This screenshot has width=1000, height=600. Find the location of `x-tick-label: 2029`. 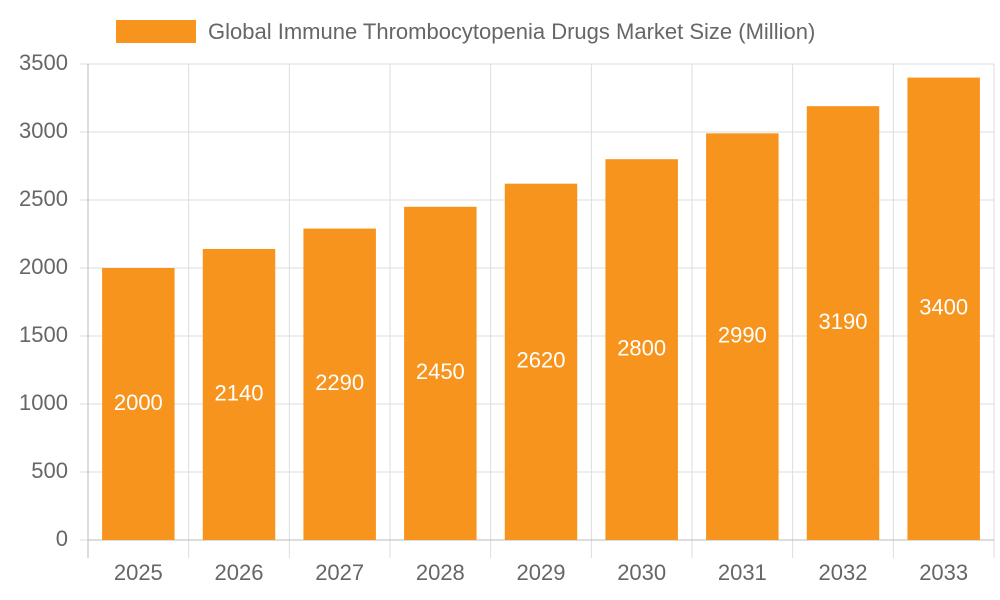

x-tick-label: 2029 is located at coordinates (541, 572).